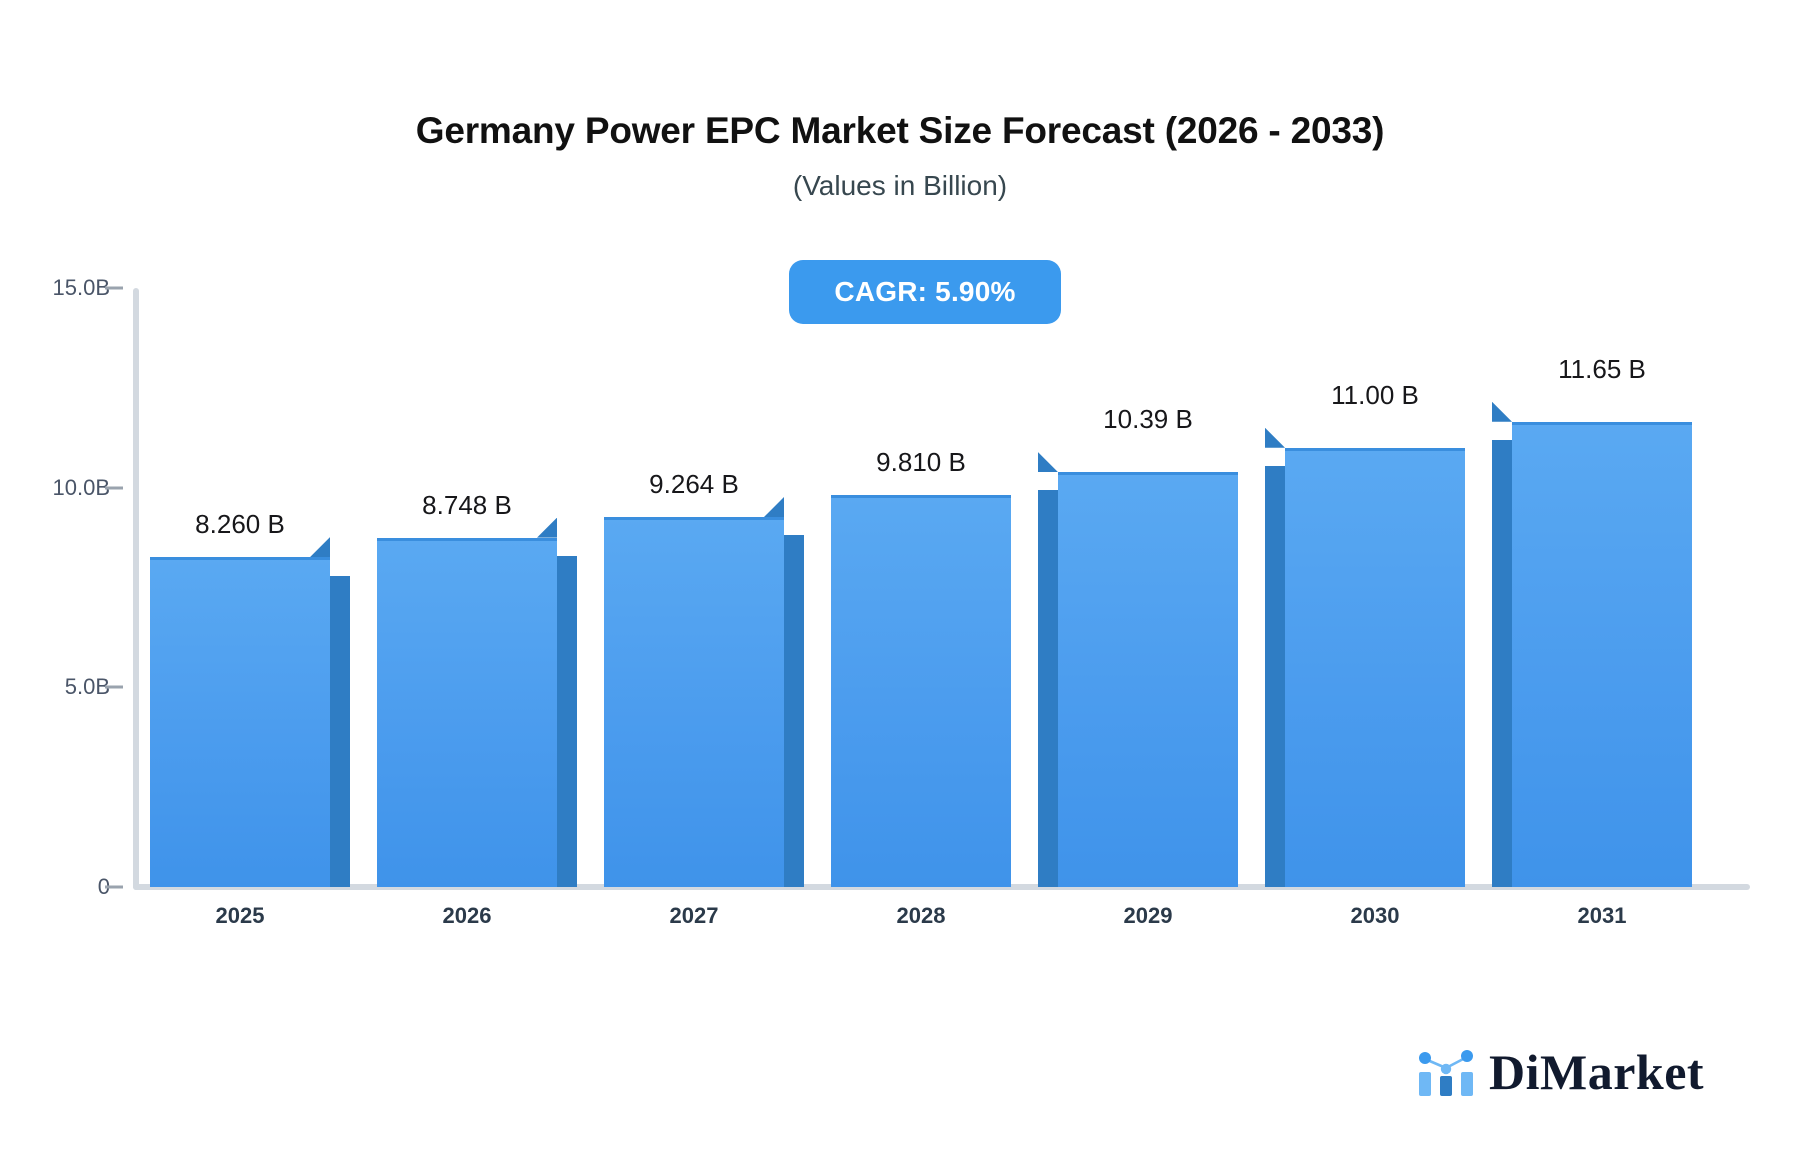 The width and height of the screenshot is (1800, 1156). I want to click on y-axis-tick-label: 0, so click(103, 886).